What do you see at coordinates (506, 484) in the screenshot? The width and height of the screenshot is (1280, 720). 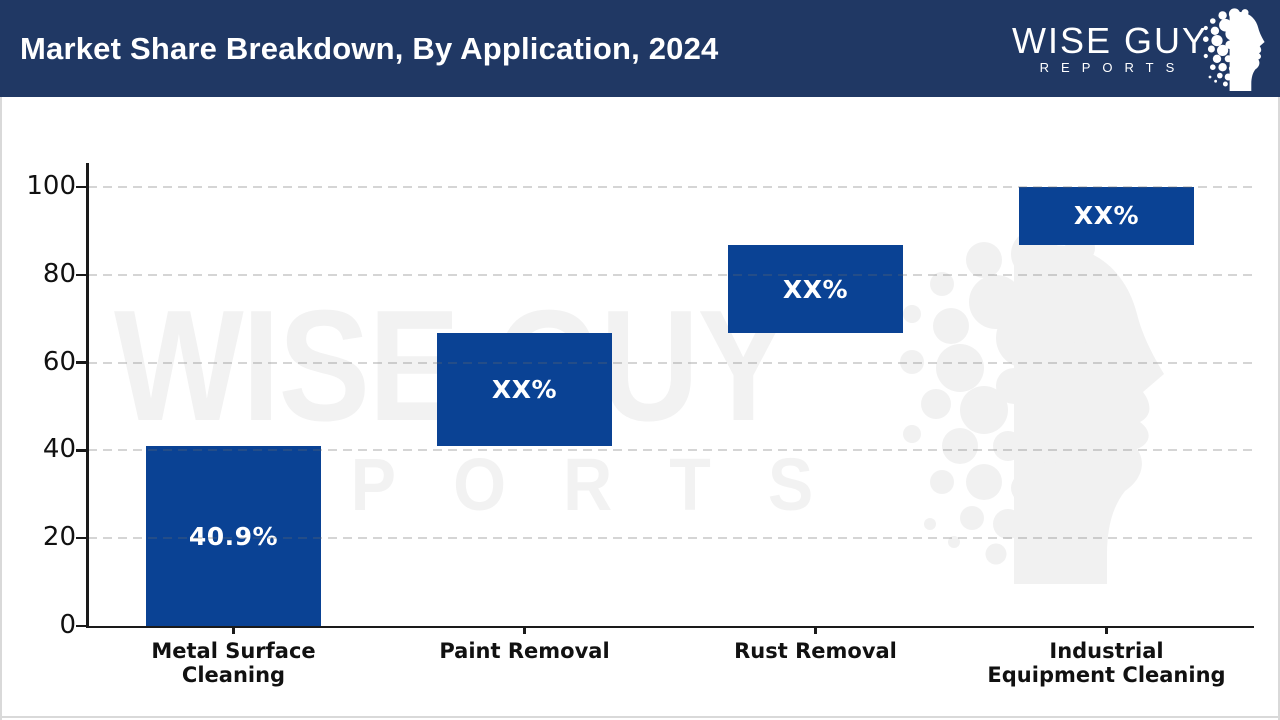 I see `watermark-subtitle: REPORTS` at bounding box center [506, 484].